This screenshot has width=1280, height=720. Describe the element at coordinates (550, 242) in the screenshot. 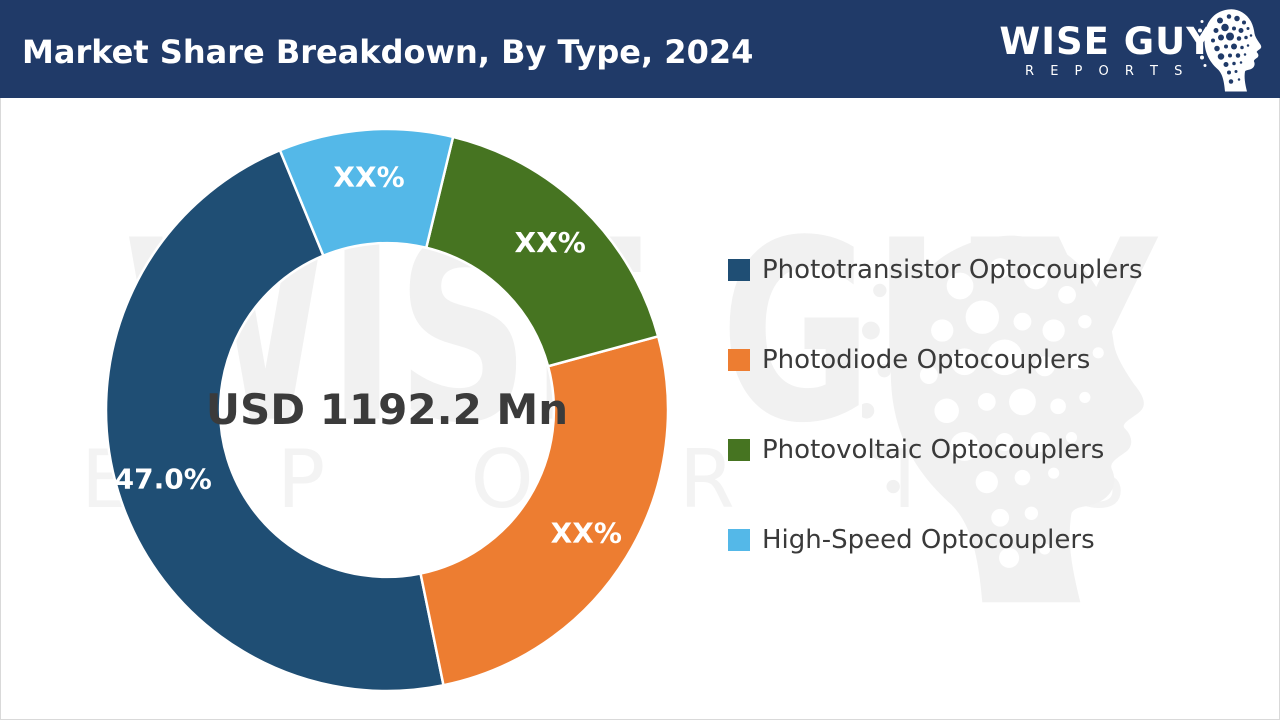

I see `slice-label-2: XX%` at that location.